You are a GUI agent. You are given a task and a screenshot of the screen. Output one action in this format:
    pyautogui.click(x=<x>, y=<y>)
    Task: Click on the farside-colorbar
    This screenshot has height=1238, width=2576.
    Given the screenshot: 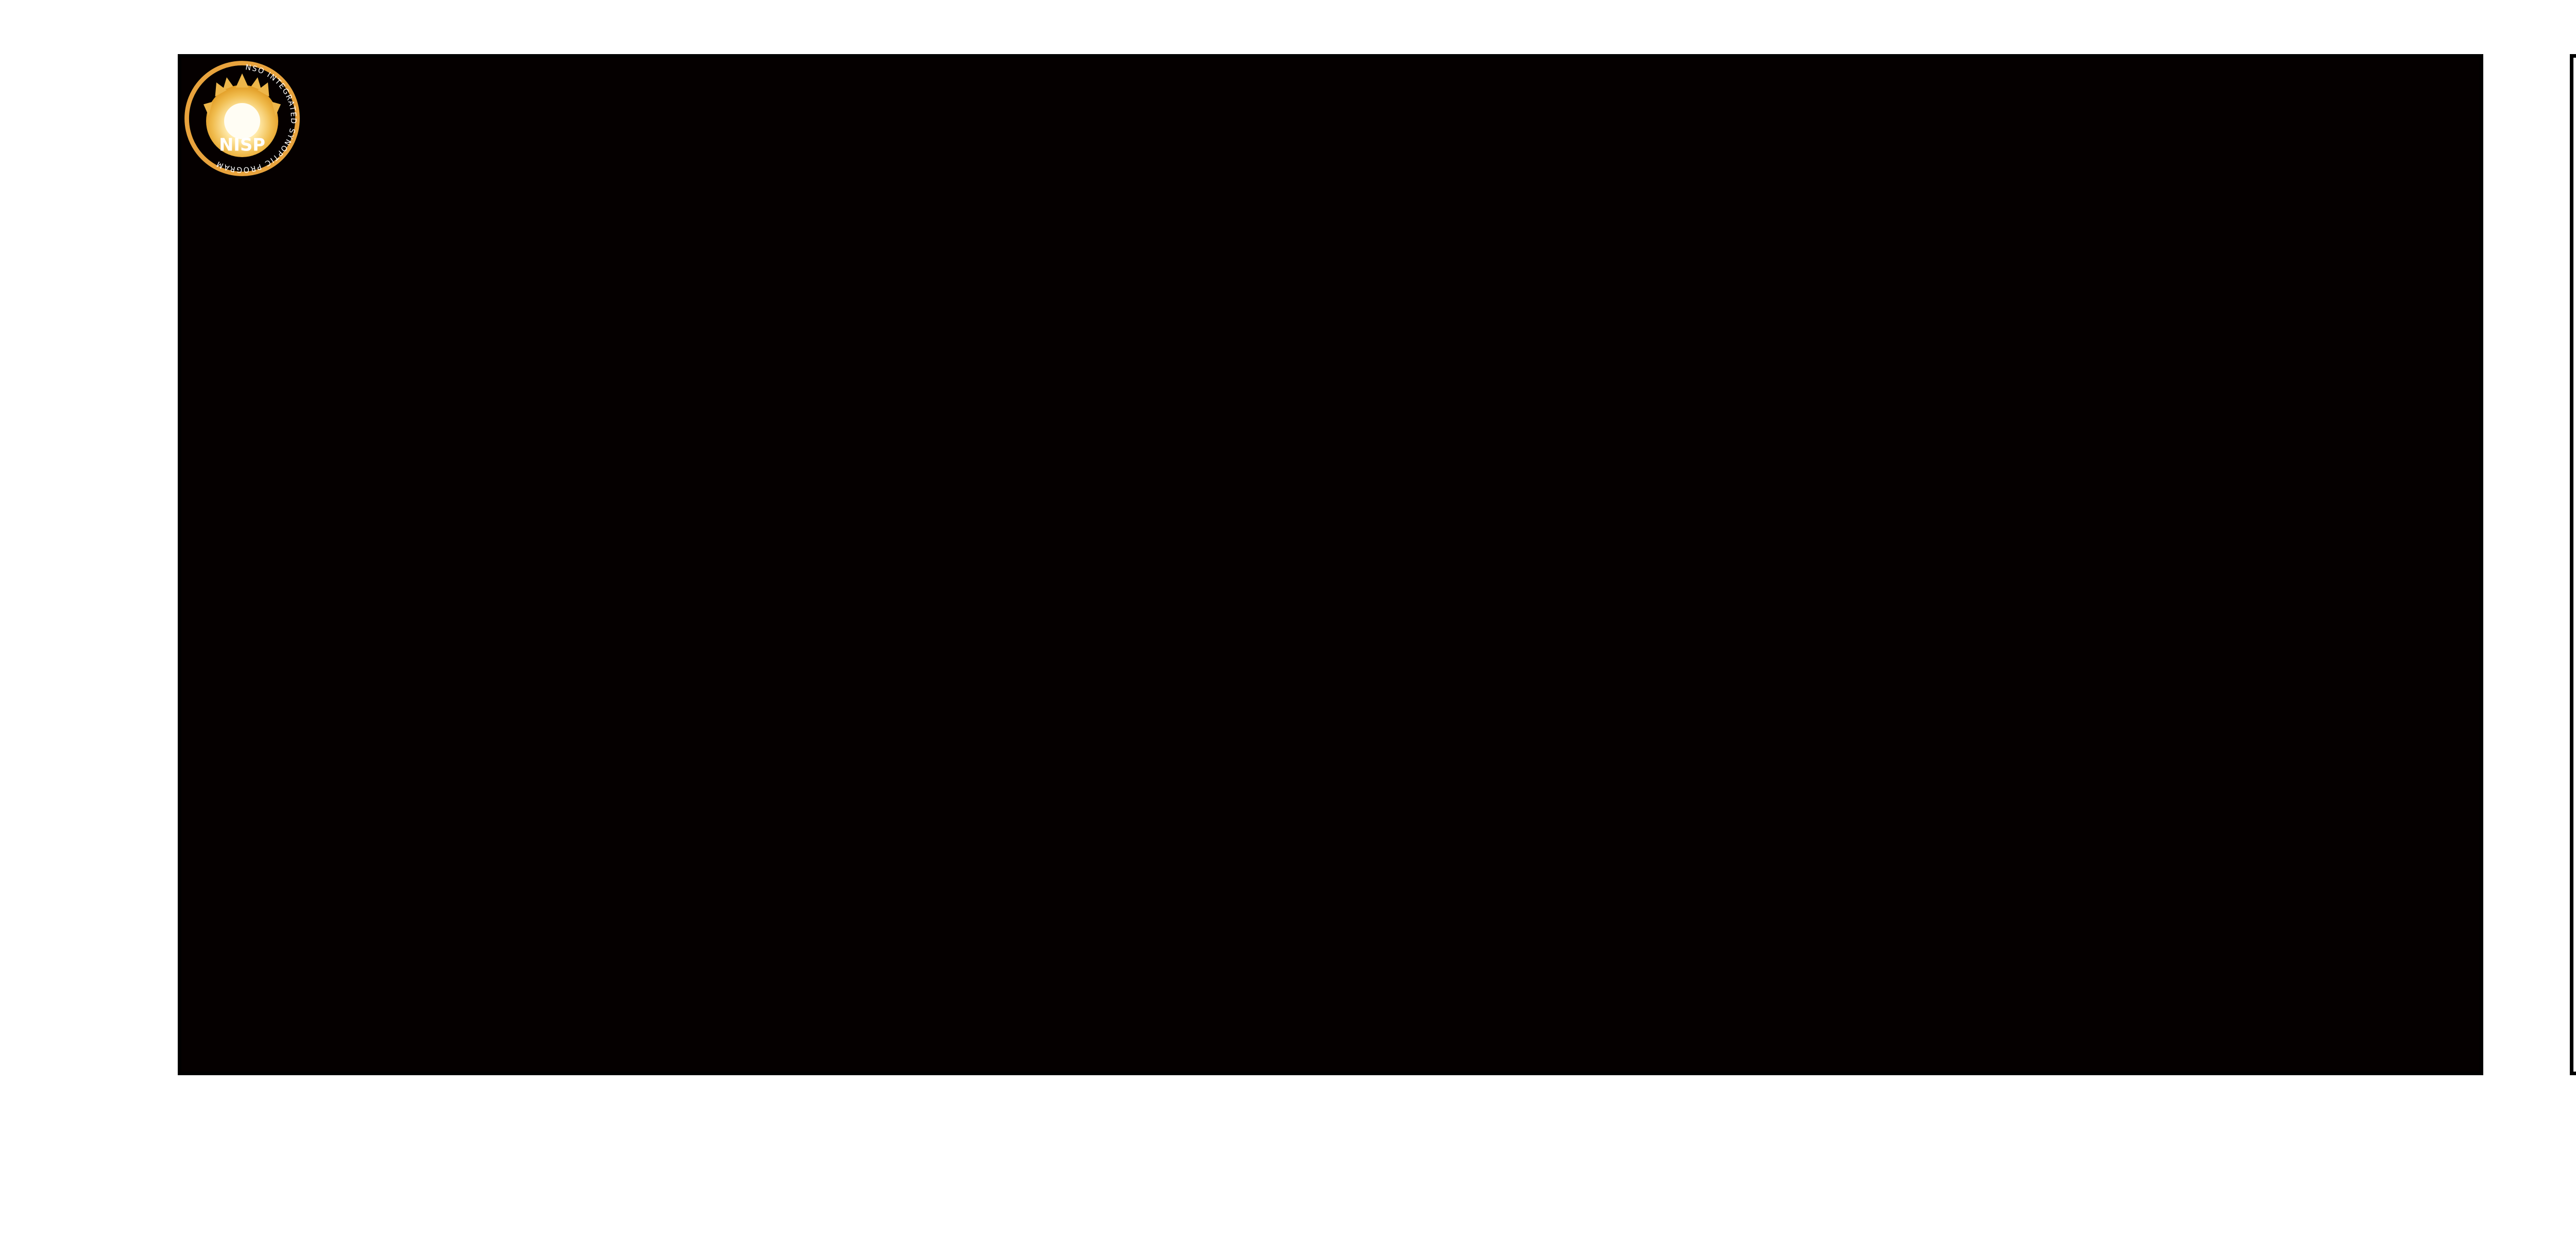 What is the action you would take?
    pyautogui.click(x=2573, y=564)
    